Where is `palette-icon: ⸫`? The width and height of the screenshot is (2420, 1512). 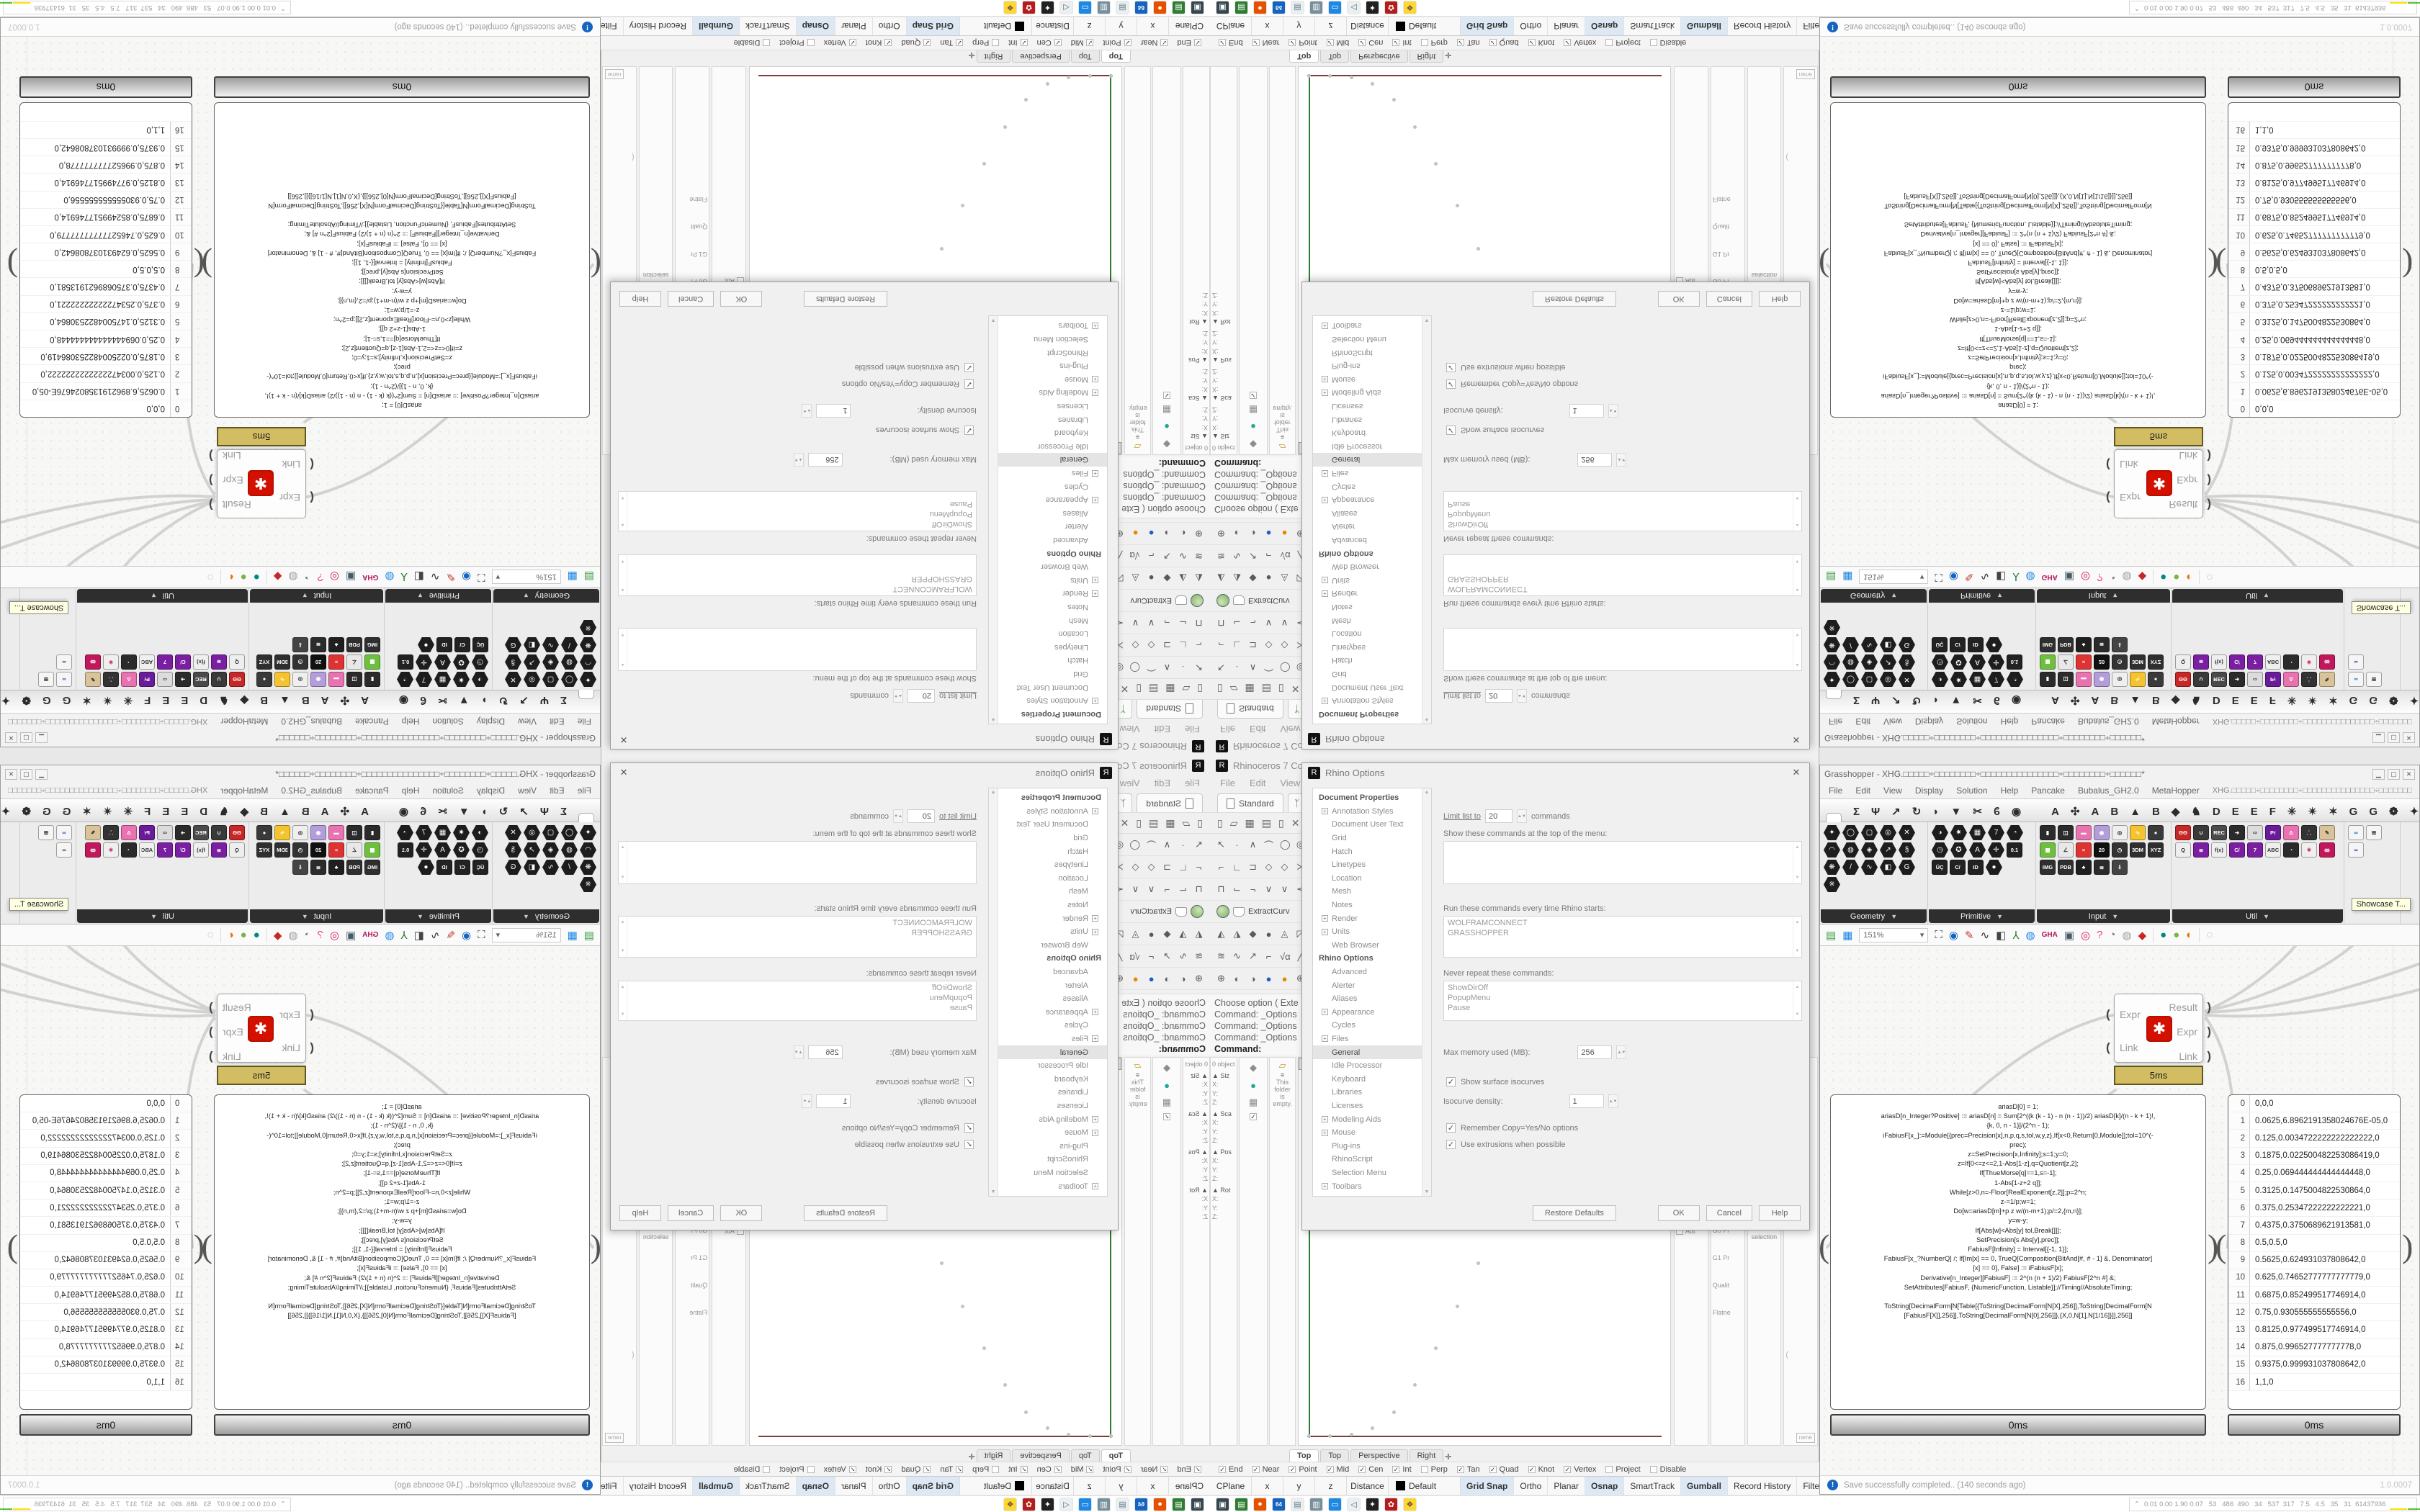
palette-icon: ⸫ is located at coordinates (111, 832).